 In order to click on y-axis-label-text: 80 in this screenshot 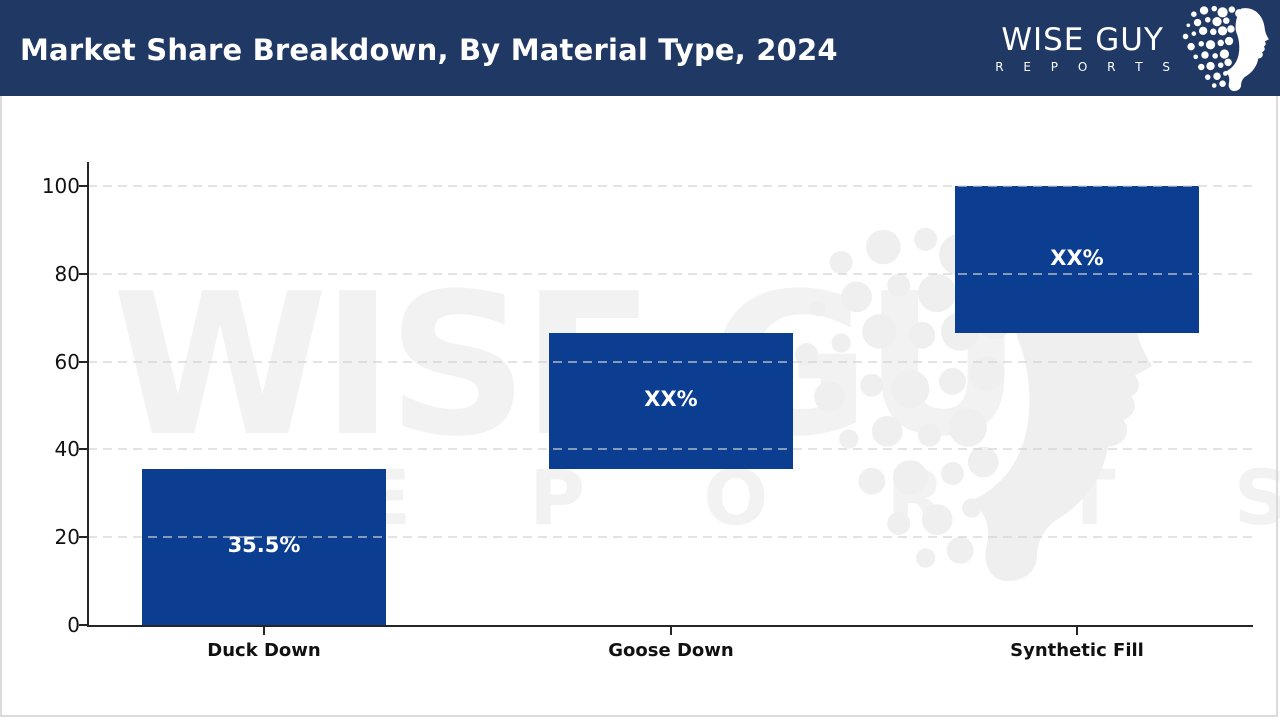, I will do `click(67, 273)`.